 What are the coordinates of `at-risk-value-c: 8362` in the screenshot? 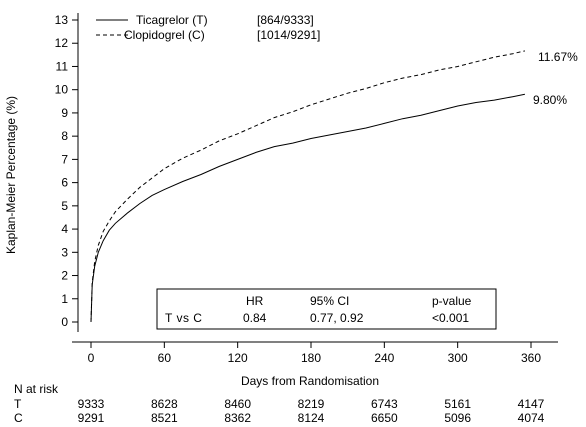 It's located at (237, 418).